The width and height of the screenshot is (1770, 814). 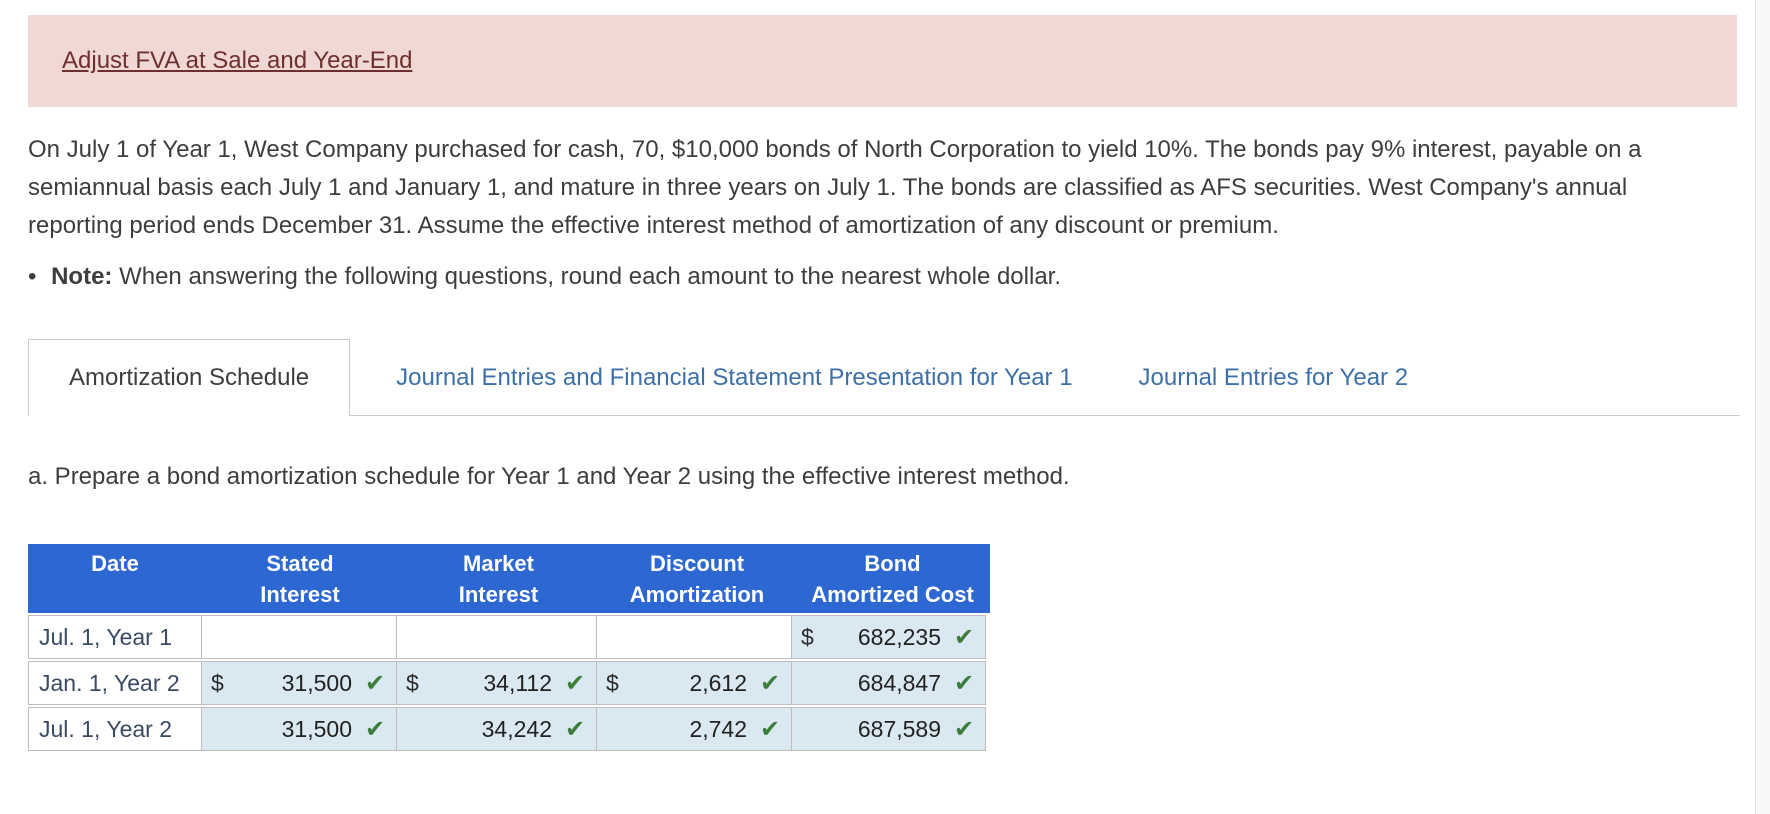 What do you see at coordinates (882, 61) in the screenshot?
I see `alert-banner: Adjust FVA at Sale and Year-End` at bounding box center [882, 61].